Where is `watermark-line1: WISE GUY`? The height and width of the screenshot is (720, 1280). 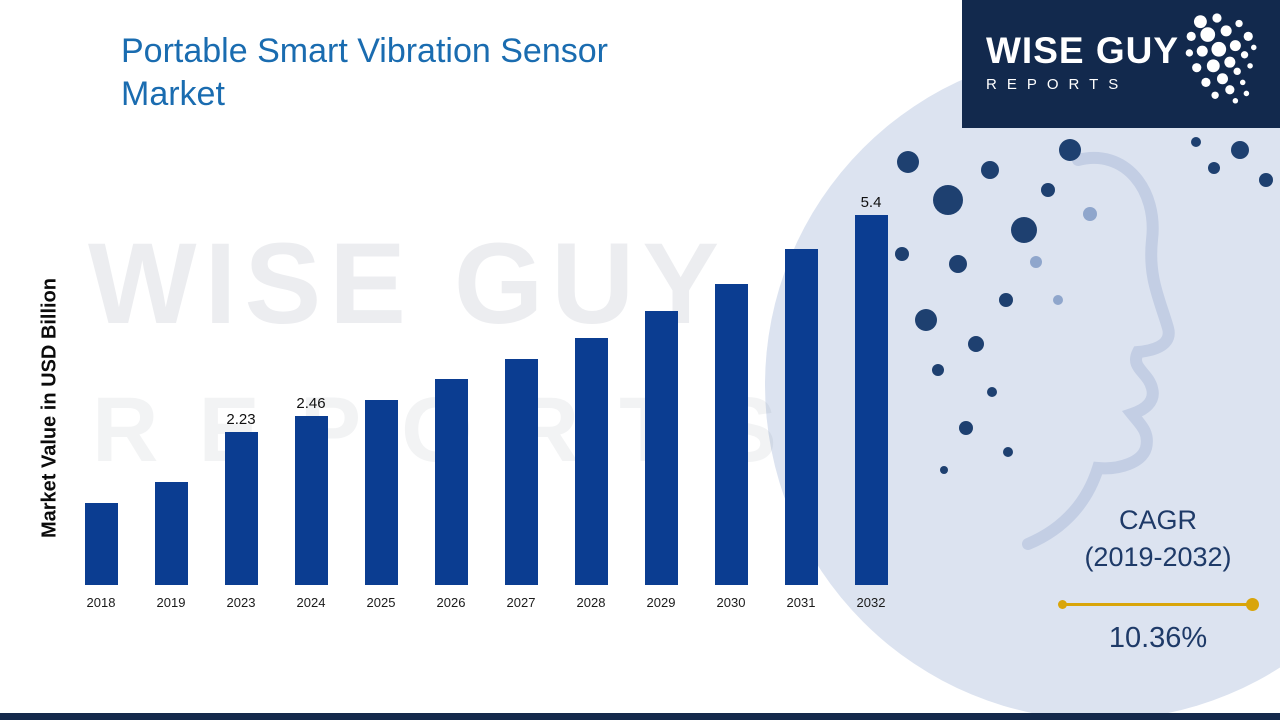
watermark-line1: WISE GUY is located at coordinates (408, 284).